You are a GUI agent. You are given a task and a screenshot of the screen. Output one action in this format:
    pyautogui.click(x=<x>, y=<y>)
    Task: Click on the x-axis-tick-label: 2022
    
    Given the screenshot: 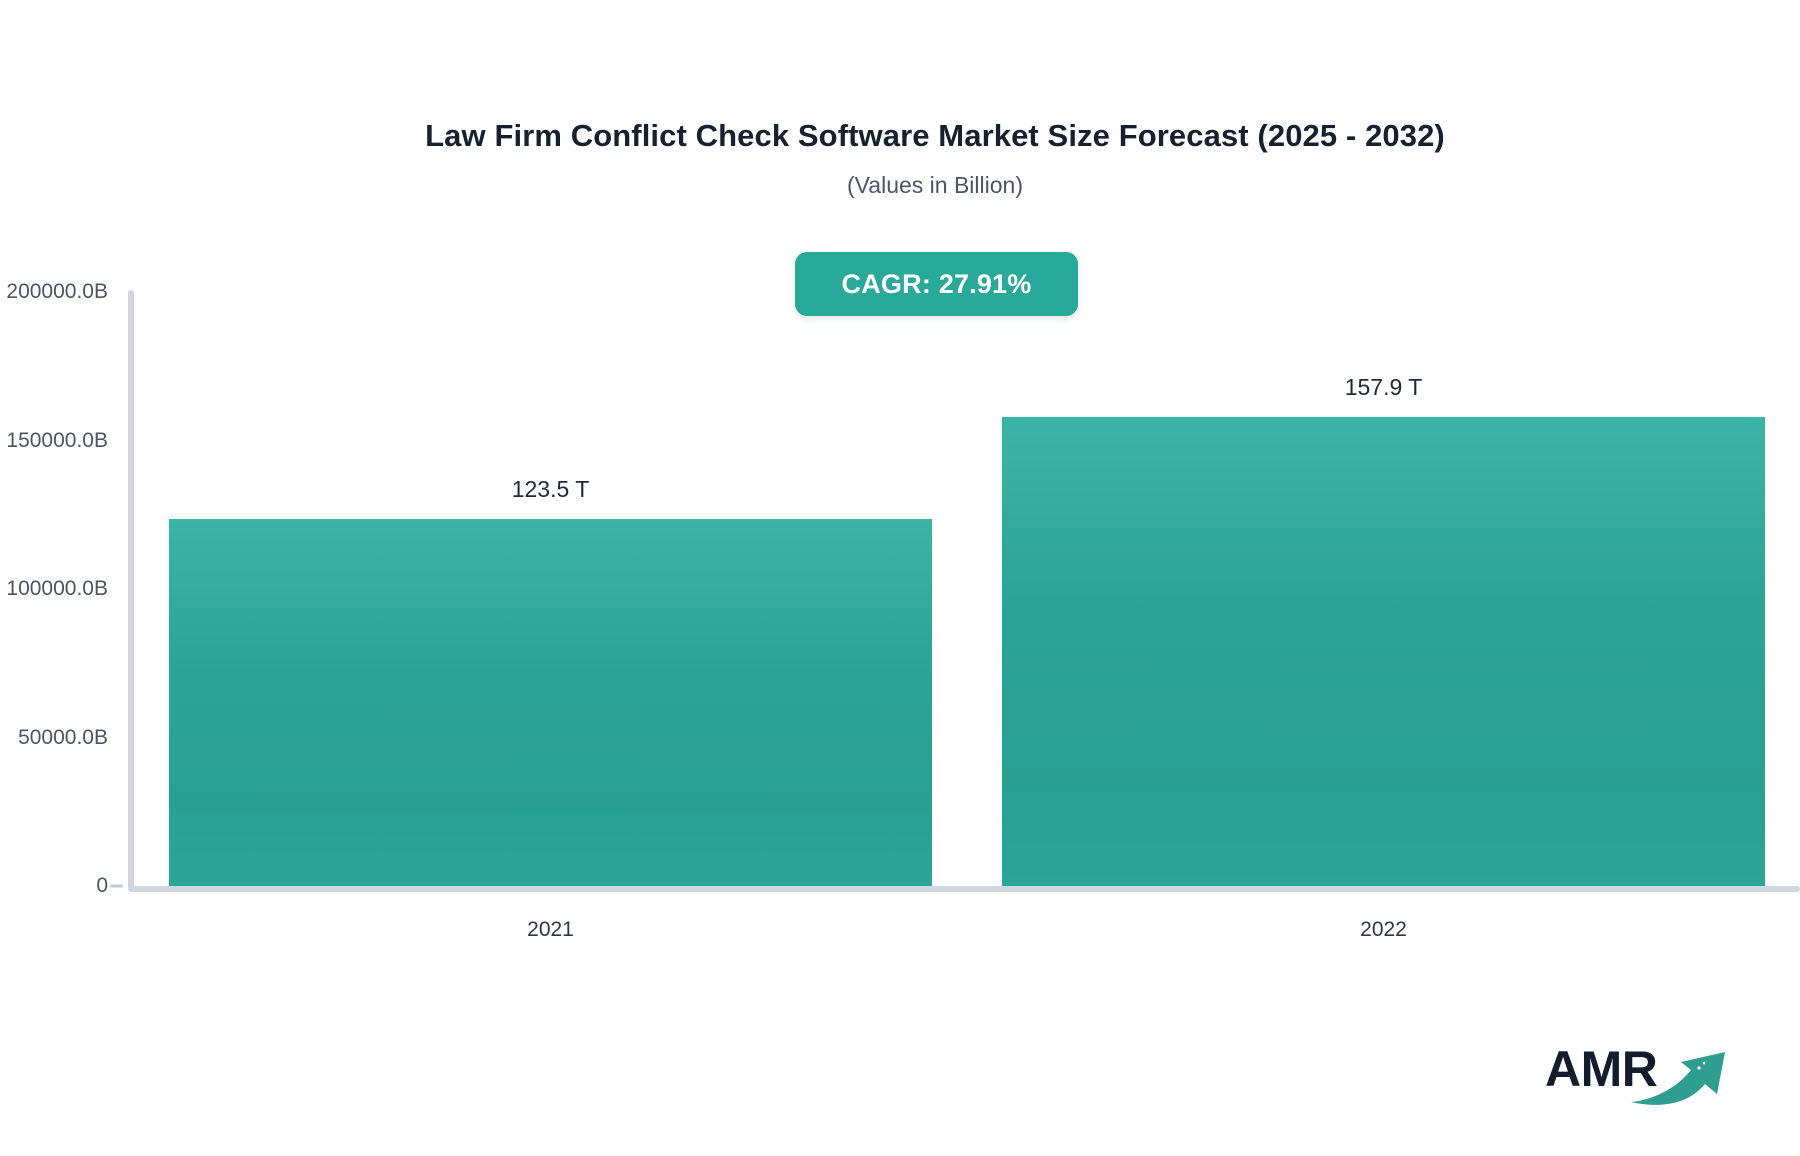 What is the action you would take?
    pyautogui.click(x=1383, y=929)
    